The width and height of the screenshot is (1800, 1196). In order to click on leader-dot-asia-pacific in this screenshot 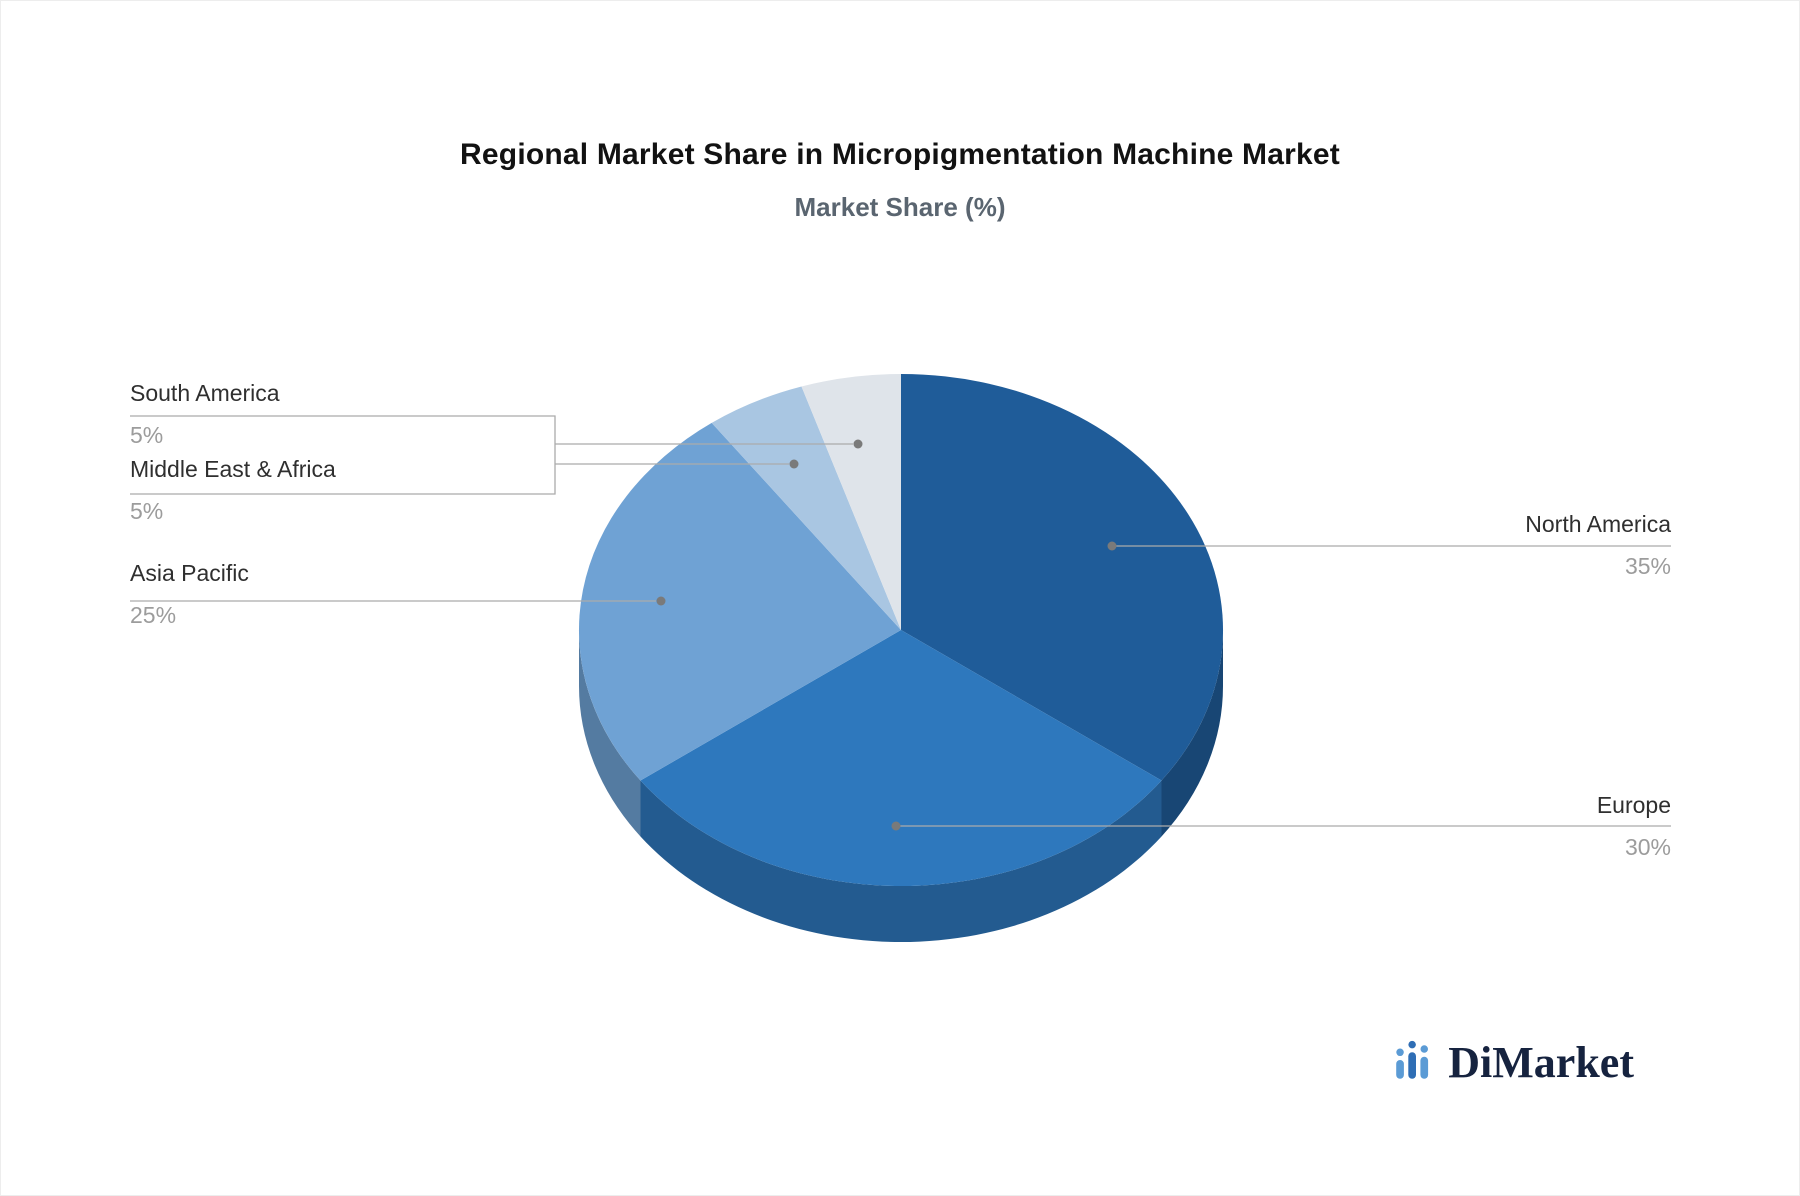, I will do `click(661, 601)`.